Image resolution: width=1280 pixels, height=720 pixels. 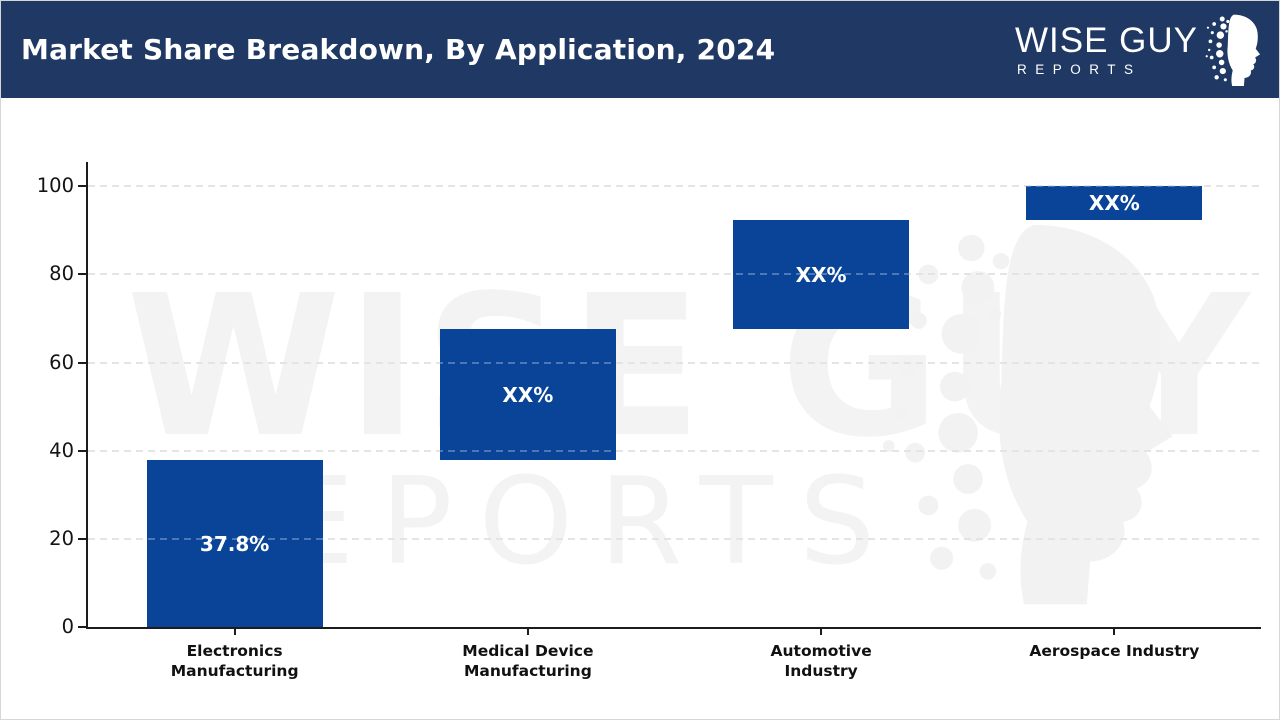 I want to click on logo-subtext: REPORTS, so click(x=1079, y=69).